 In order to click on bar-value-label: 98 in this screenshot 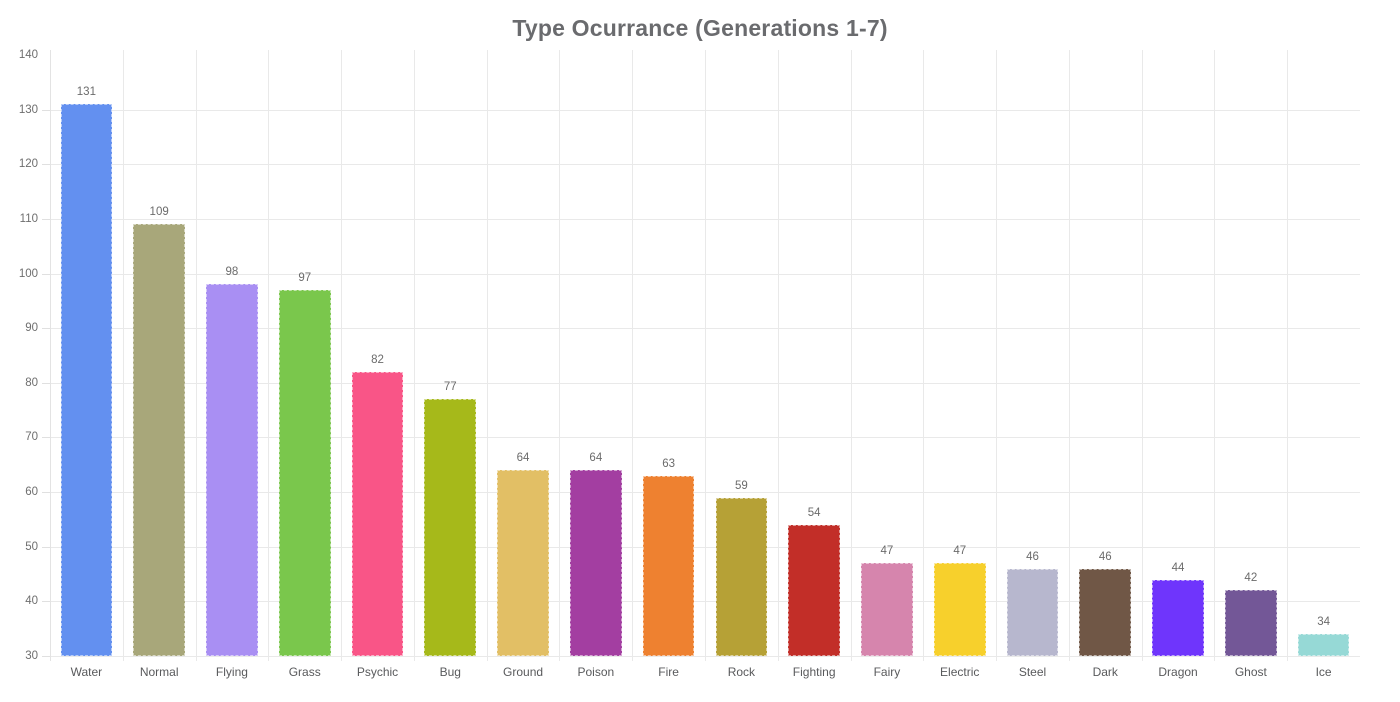, I will do `click(232, 272)`.